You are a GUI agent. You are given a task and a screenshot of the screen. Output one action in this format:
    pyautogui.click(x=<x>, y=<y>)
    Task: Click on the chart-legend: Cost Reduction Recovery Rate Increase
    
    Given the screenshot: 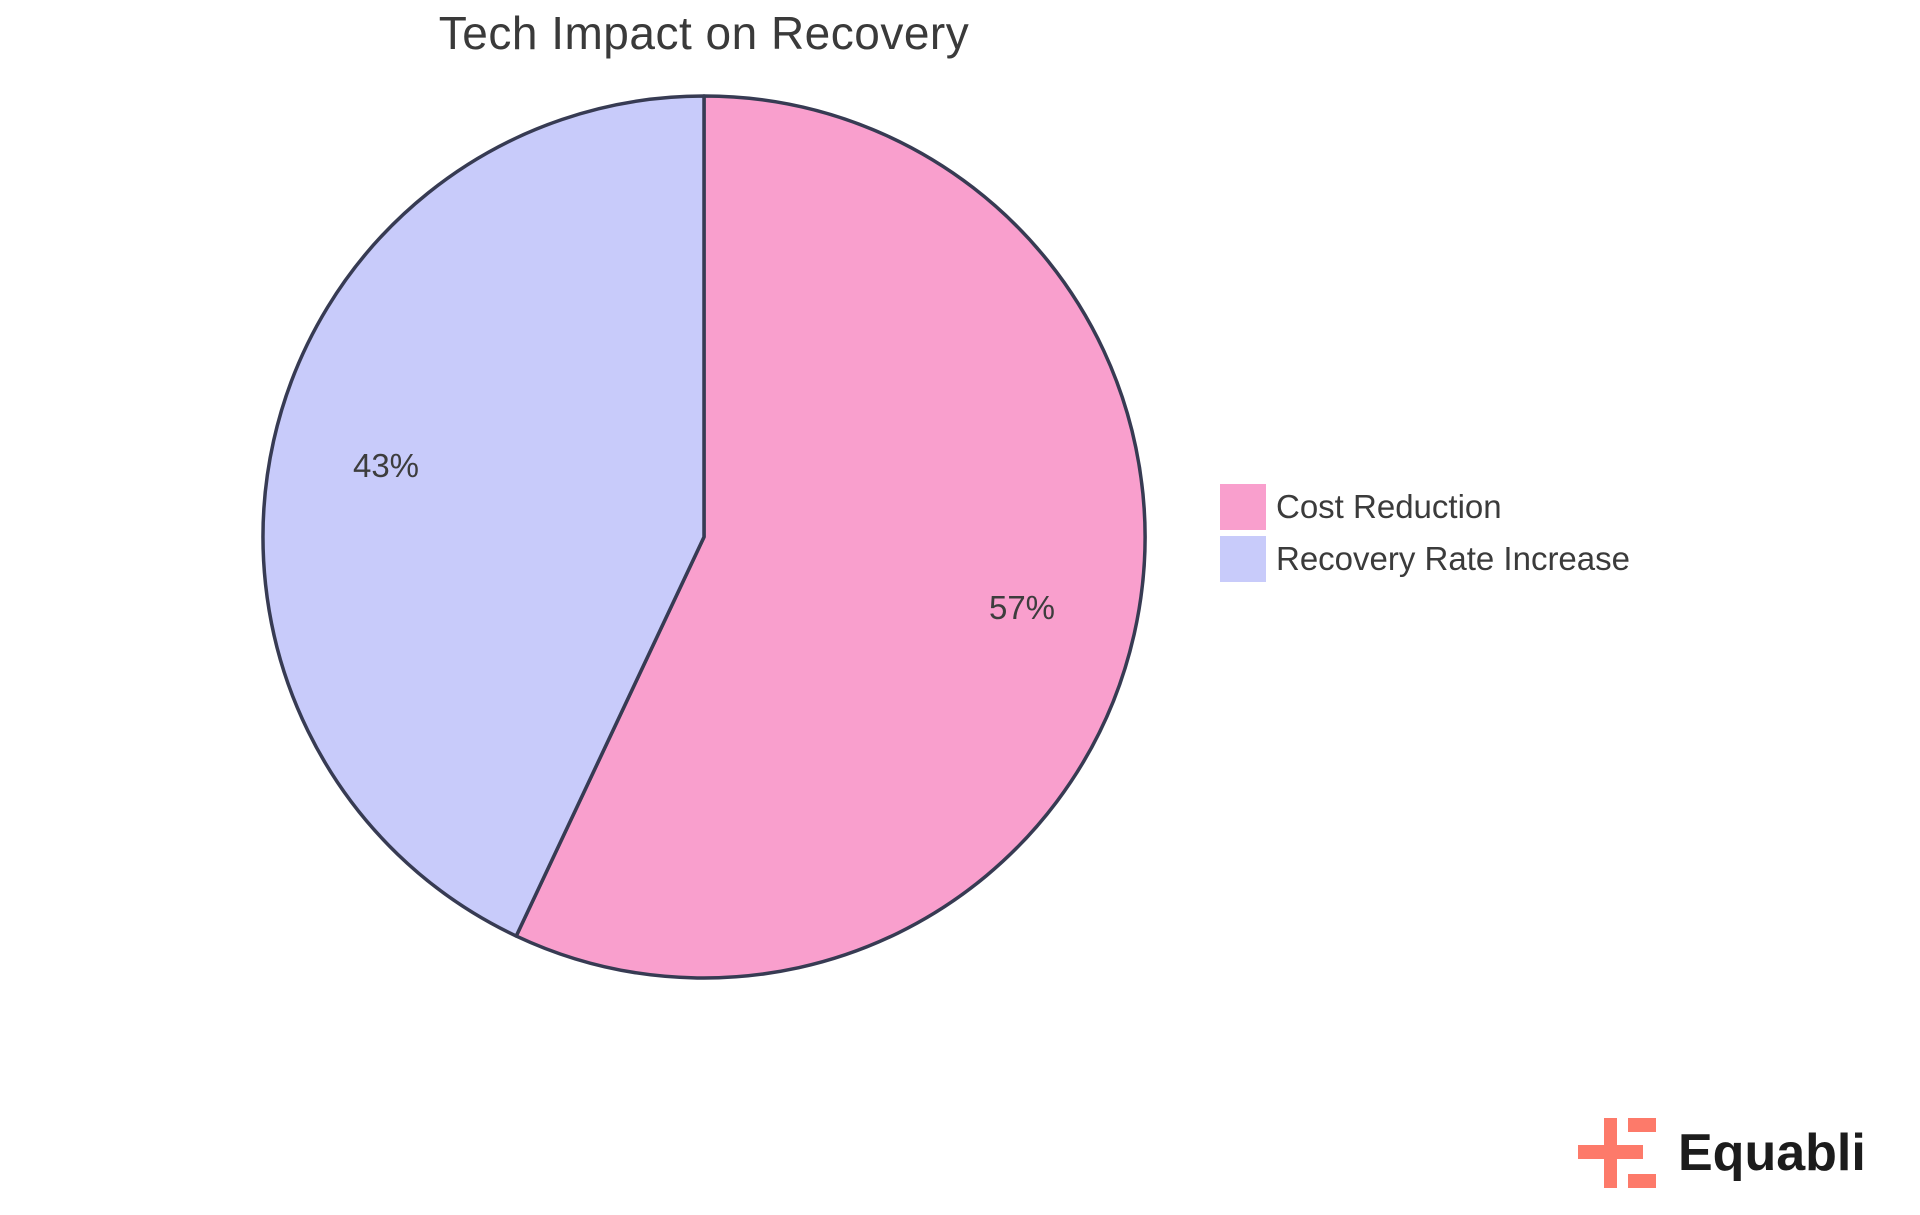 What is the action you would take?
    pyautogui.click(x=1425, y=533)
    